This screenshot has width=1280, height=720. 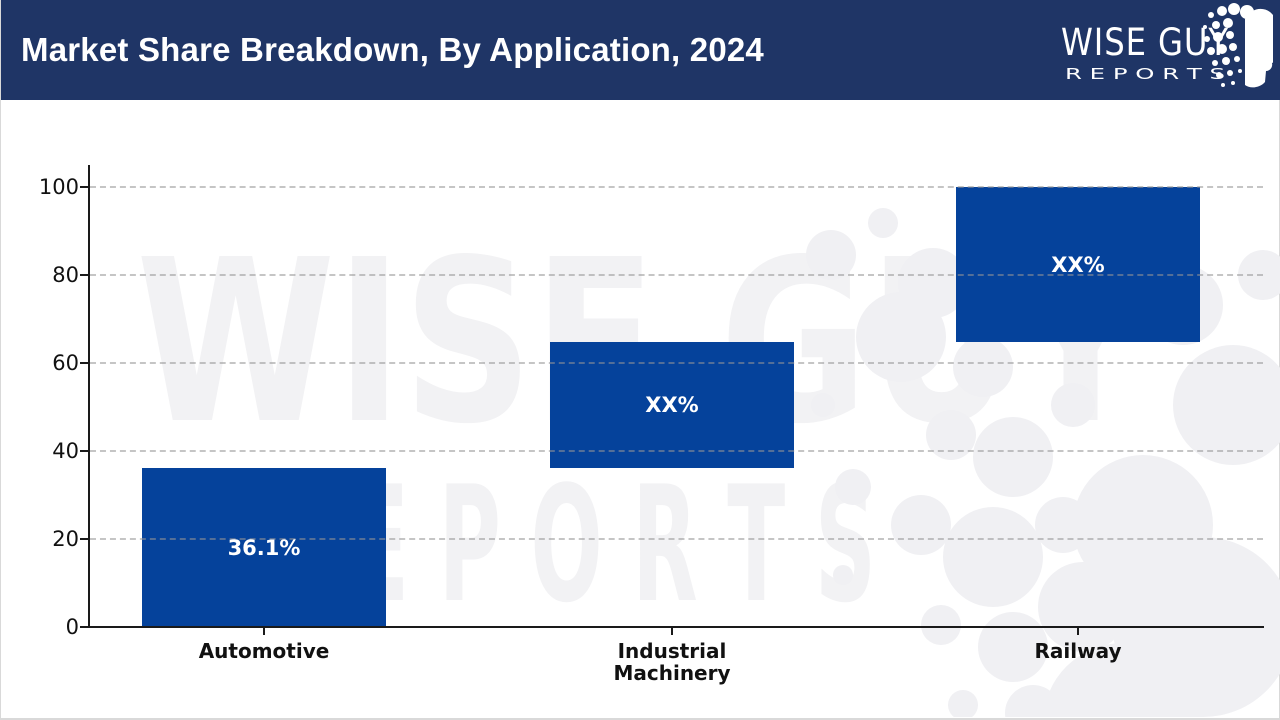 What do you see at coordinates (65, 275) in the screenshot?
I see `y-tick-label-80: 80` at bounding box center [65, 275].